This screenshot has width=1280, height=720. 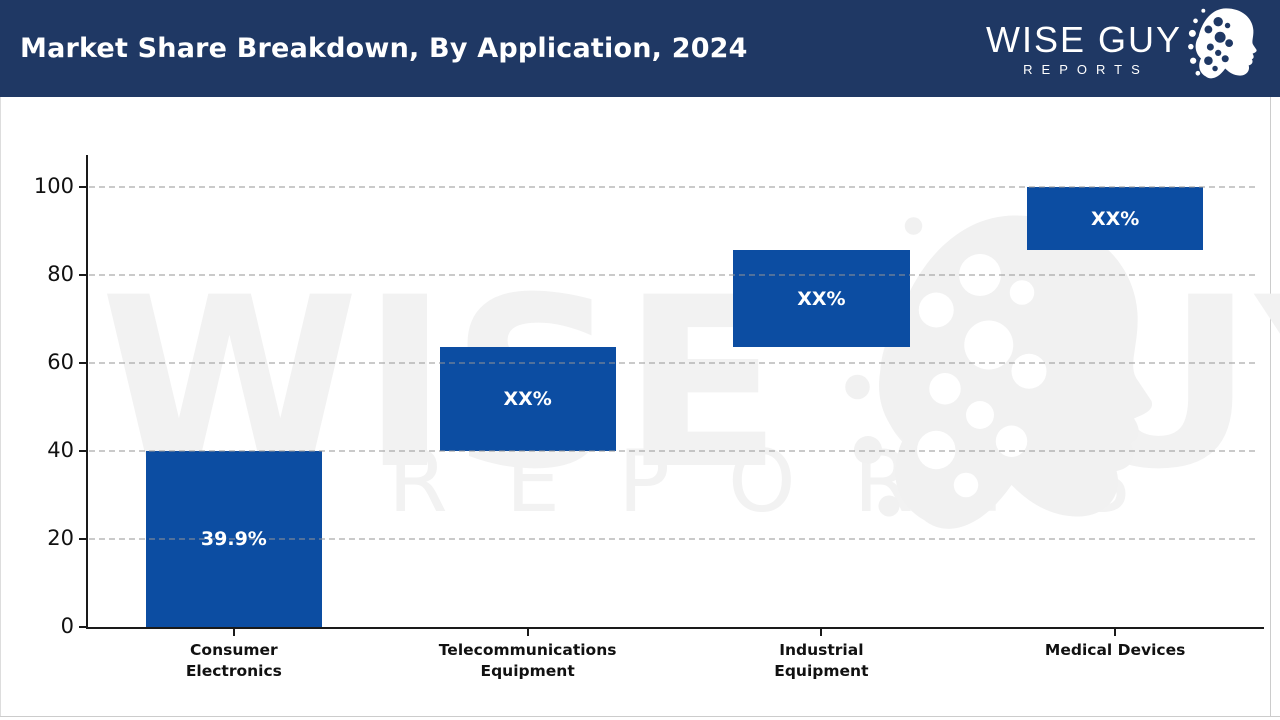 I want to click on y-tick-label: 0, so click(x=67, y=626).